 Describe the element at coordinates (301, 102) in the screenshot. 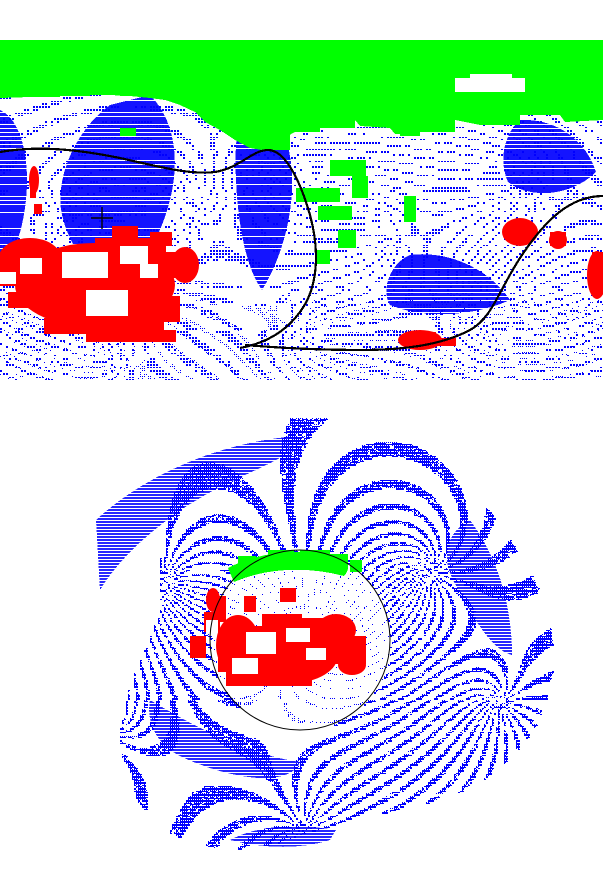

I see `upper-positive-region` at that location.